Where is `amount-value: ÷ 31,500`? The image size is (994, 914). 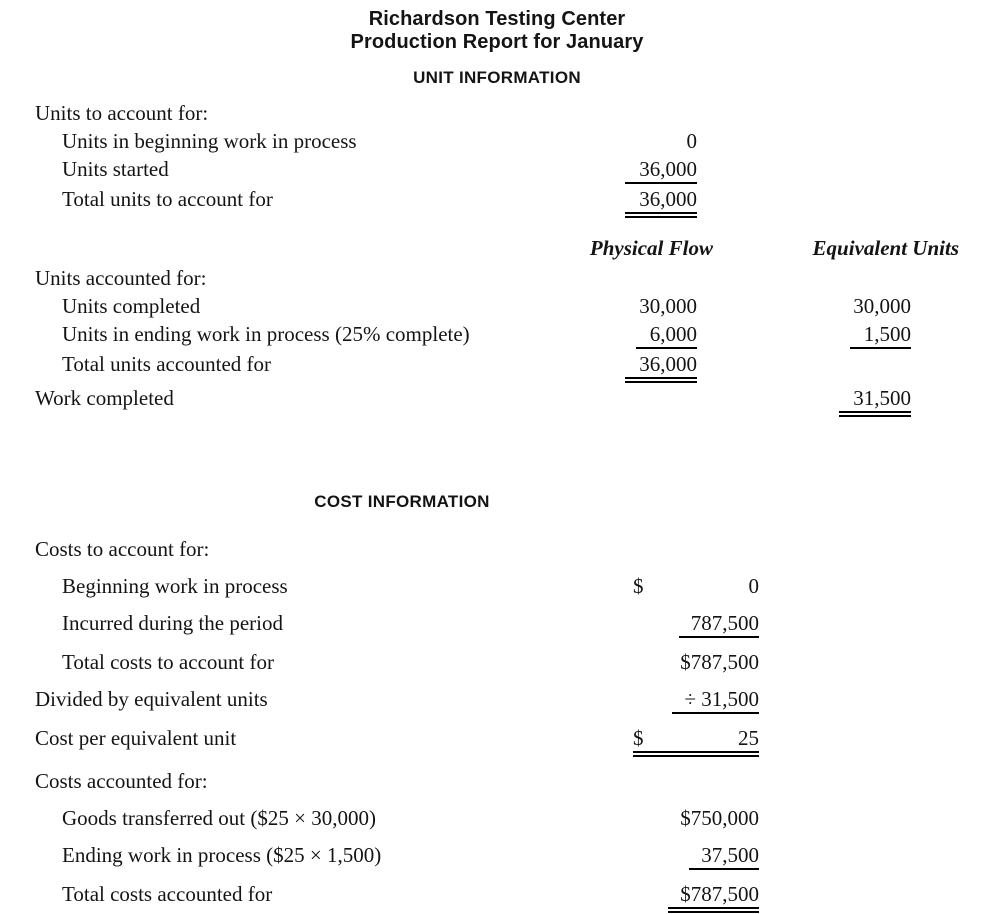
amount-value: ÷ 31,500 is located at coordinates (715, 700).